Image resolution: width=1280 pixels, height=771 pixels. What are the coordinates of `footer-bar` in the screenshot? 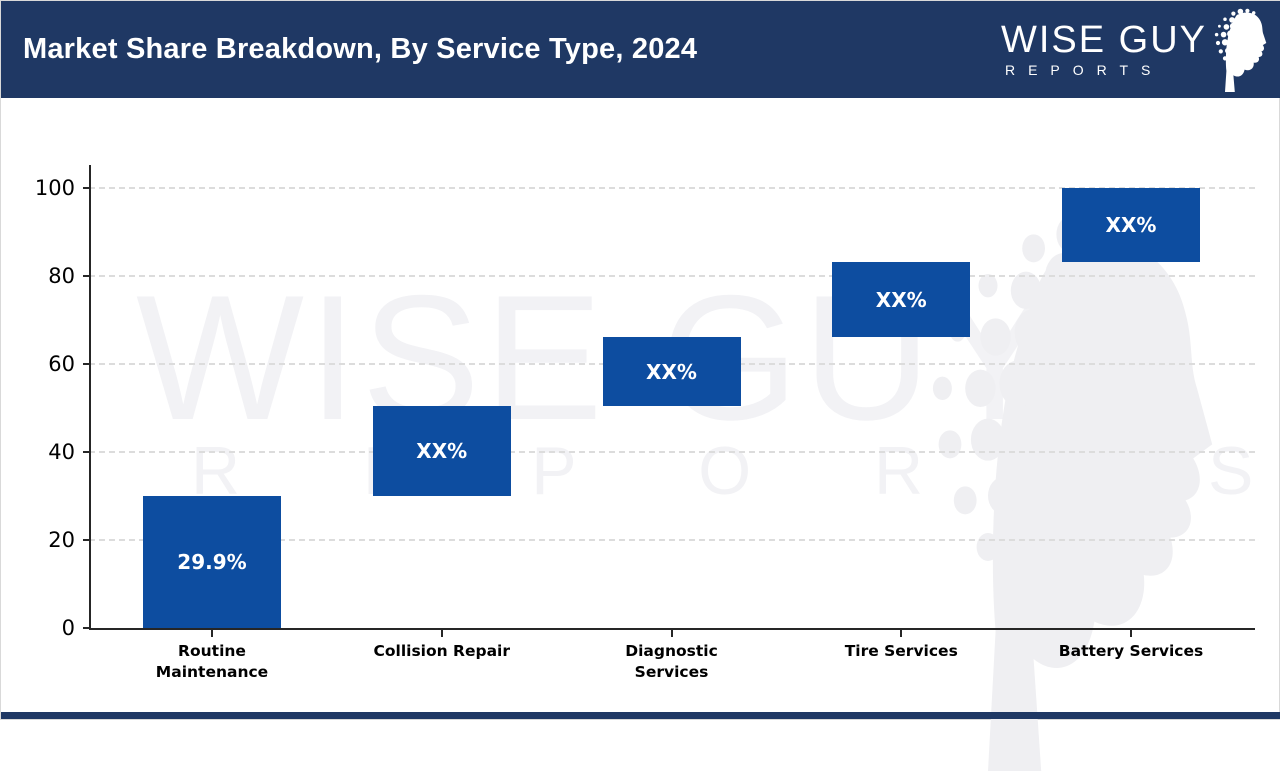 It's located at (640, 715).